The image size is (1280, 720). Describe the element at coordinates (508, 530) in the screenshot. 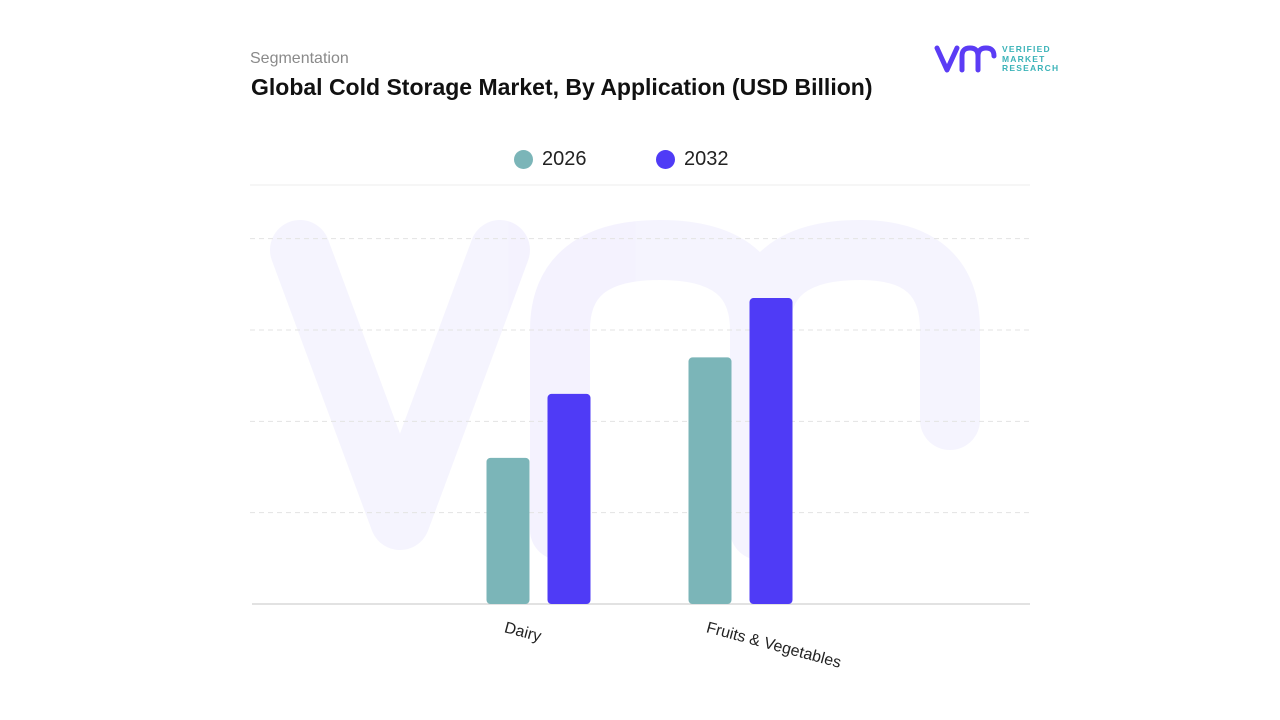

I see `bar-dairy-2026` at that location.